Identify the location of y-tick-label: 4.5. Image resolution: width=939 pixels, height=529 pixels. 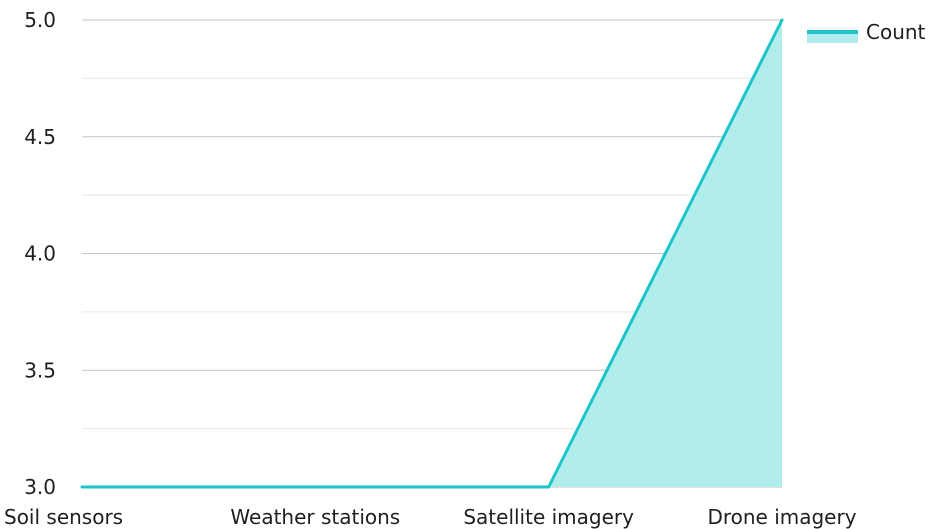
(40, 137).